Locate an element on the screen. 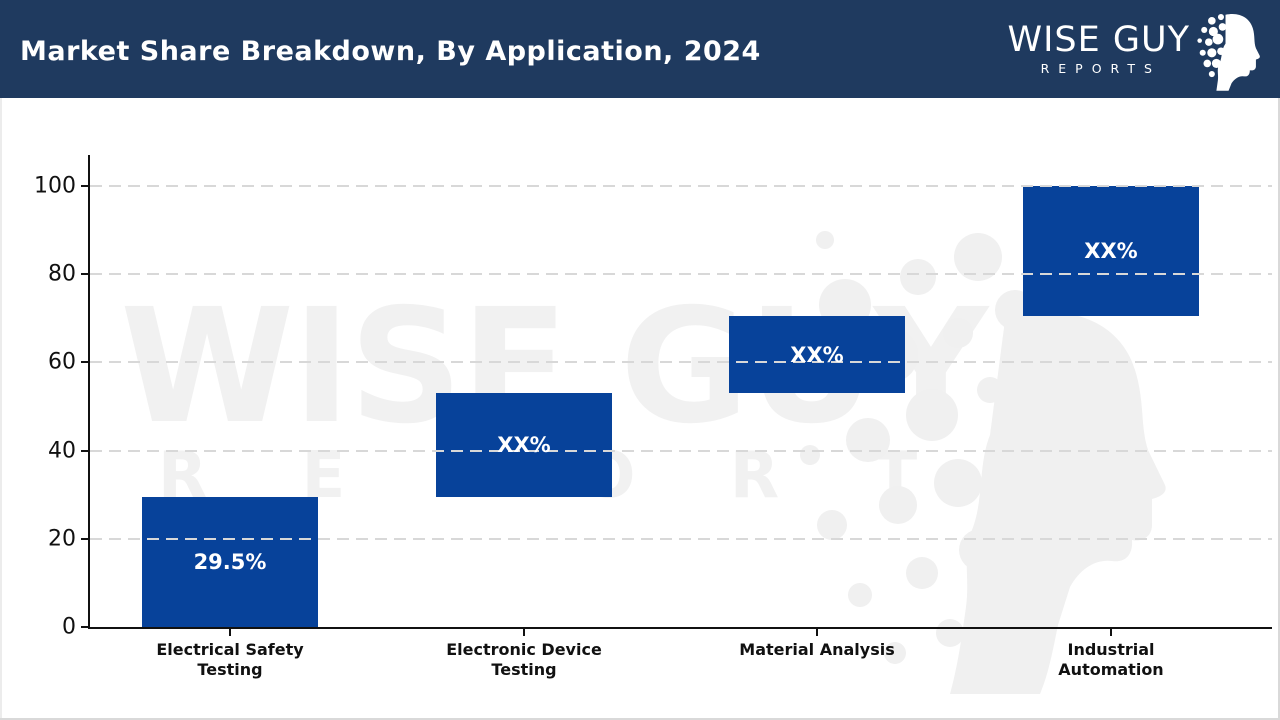 This screenshot has height=720, width=1280. x-category-label: Material Analysis is located at coordinates (817, 649).